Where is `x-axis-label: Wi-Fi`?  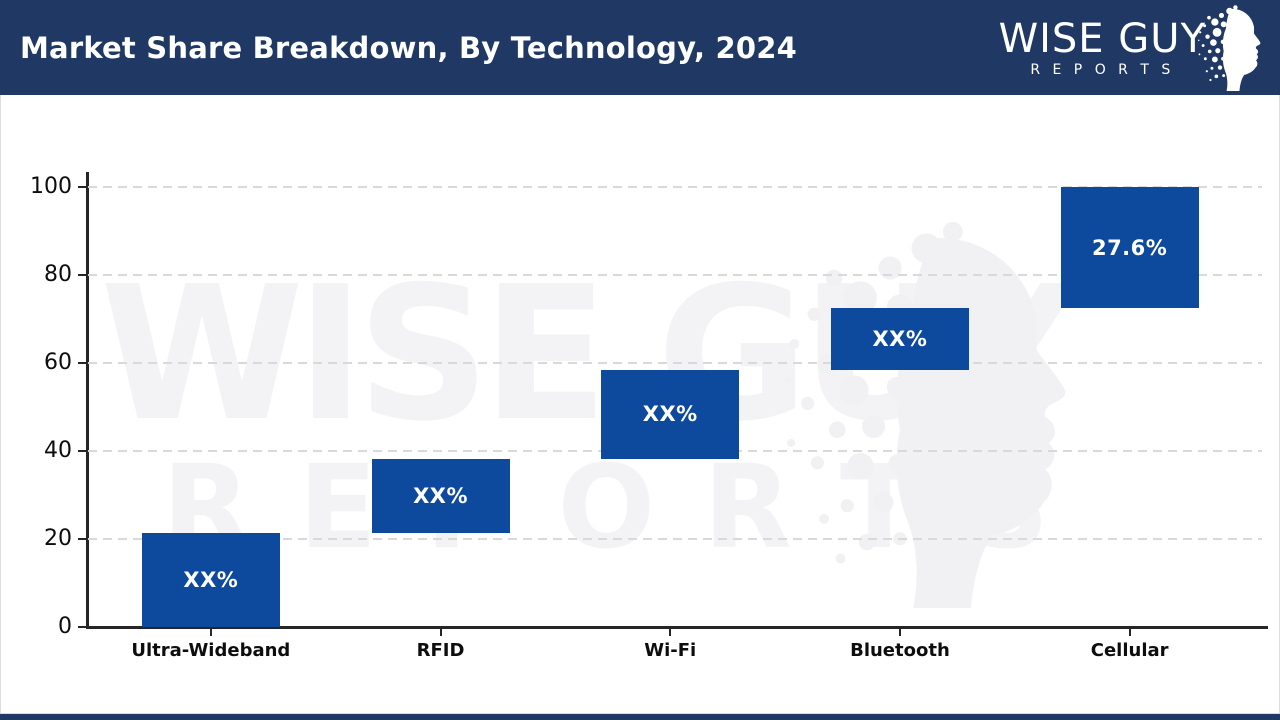 x-axis-label: Wi-Fi is located at coordinates (670, 650).